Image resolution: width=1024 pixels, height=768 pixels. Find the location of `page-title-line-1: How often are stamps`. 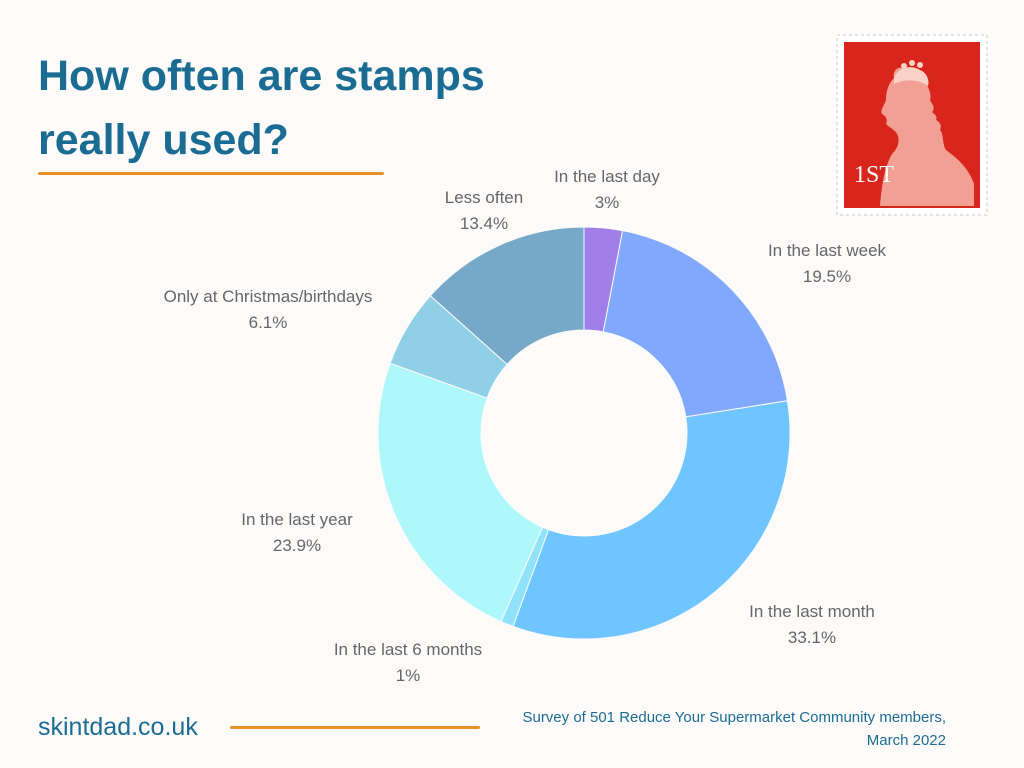

page-title-line-1: How often are stamps is located at coordinates (261, 76).